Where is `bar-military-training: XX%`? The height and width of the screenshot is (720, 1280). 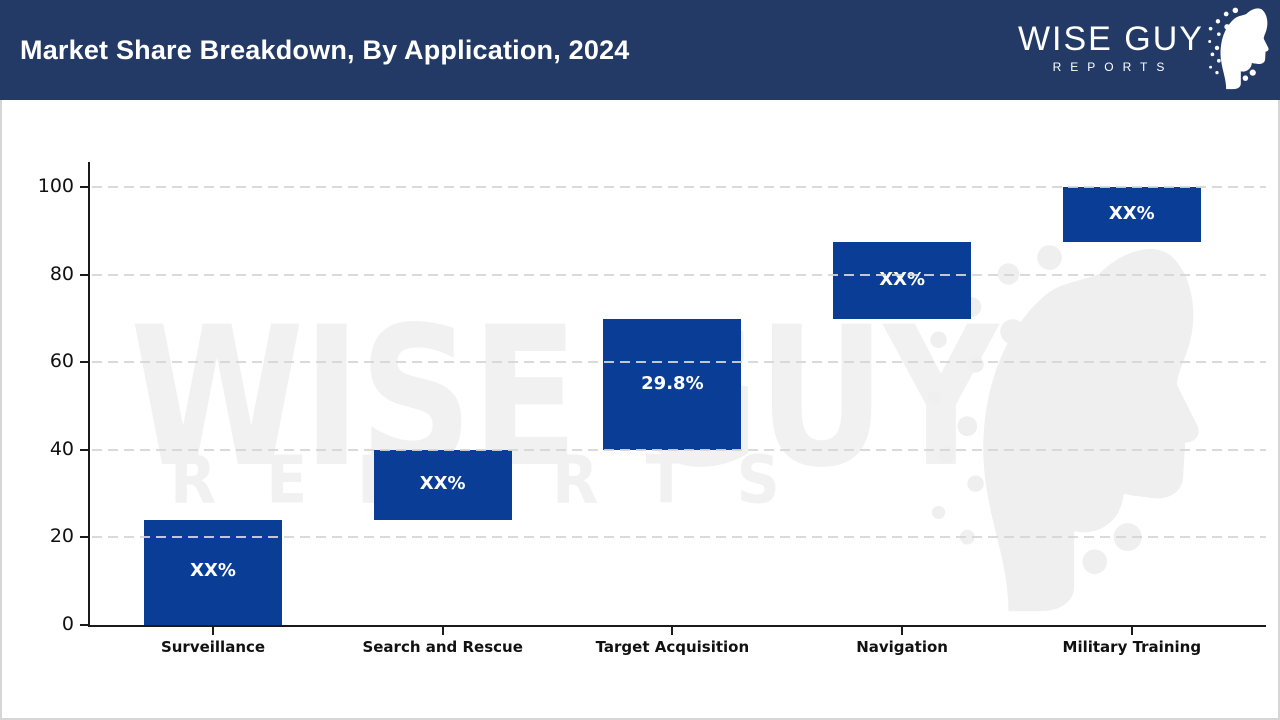
bar-military-training: XX% is located at coordinates (1131, 215).